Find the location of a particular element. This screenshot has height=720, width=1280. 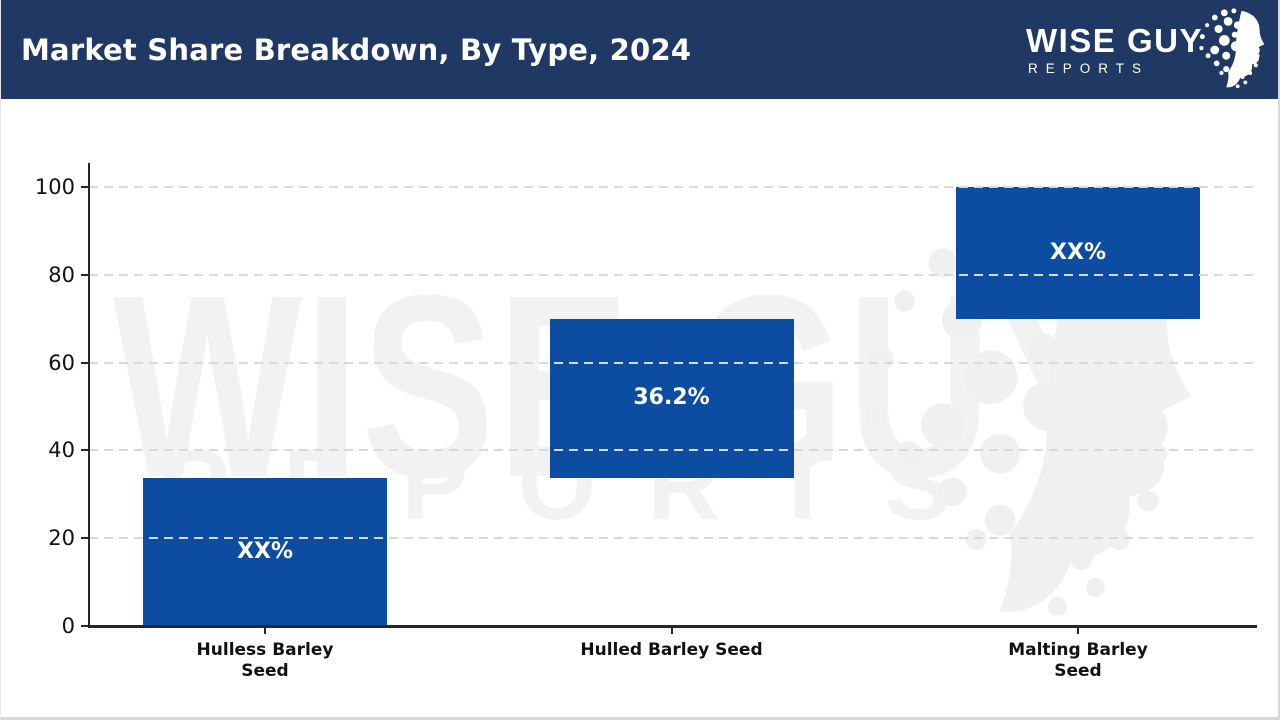

y-axis-tick-label: 20 is located at coordinates (61, 538).